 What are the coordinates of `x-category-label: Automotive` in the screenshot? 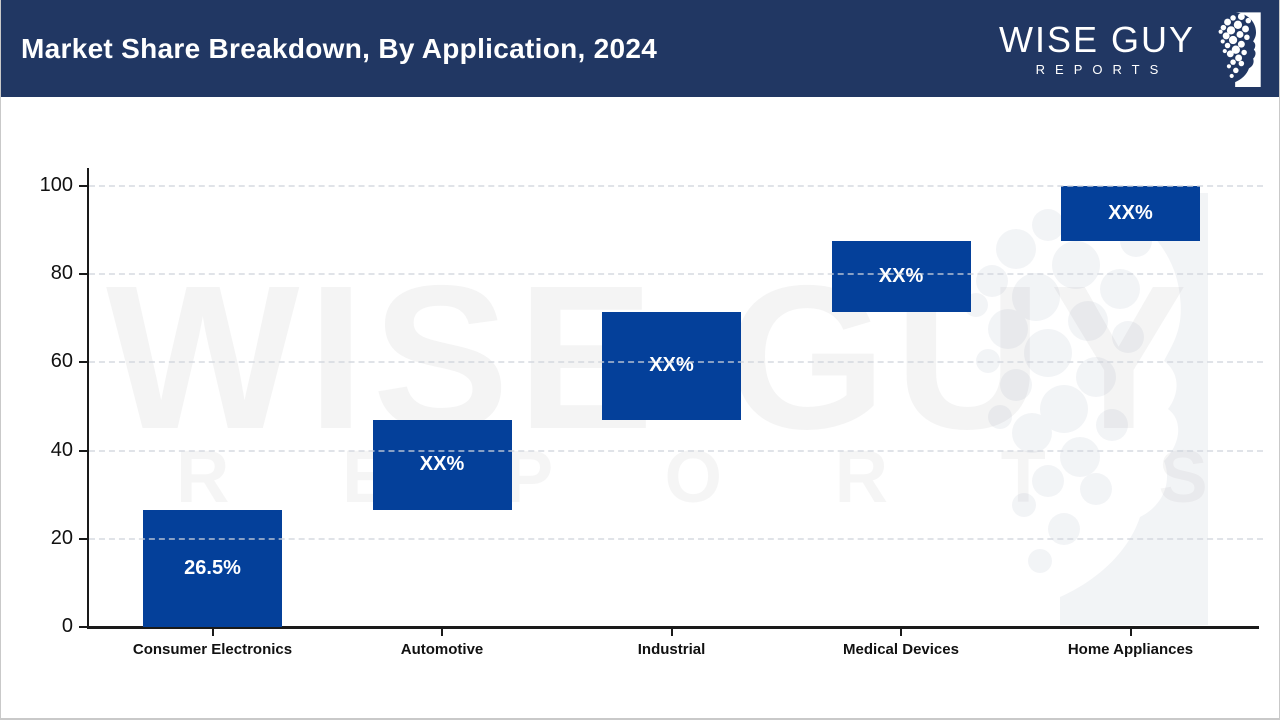 It's located at (442, 649).